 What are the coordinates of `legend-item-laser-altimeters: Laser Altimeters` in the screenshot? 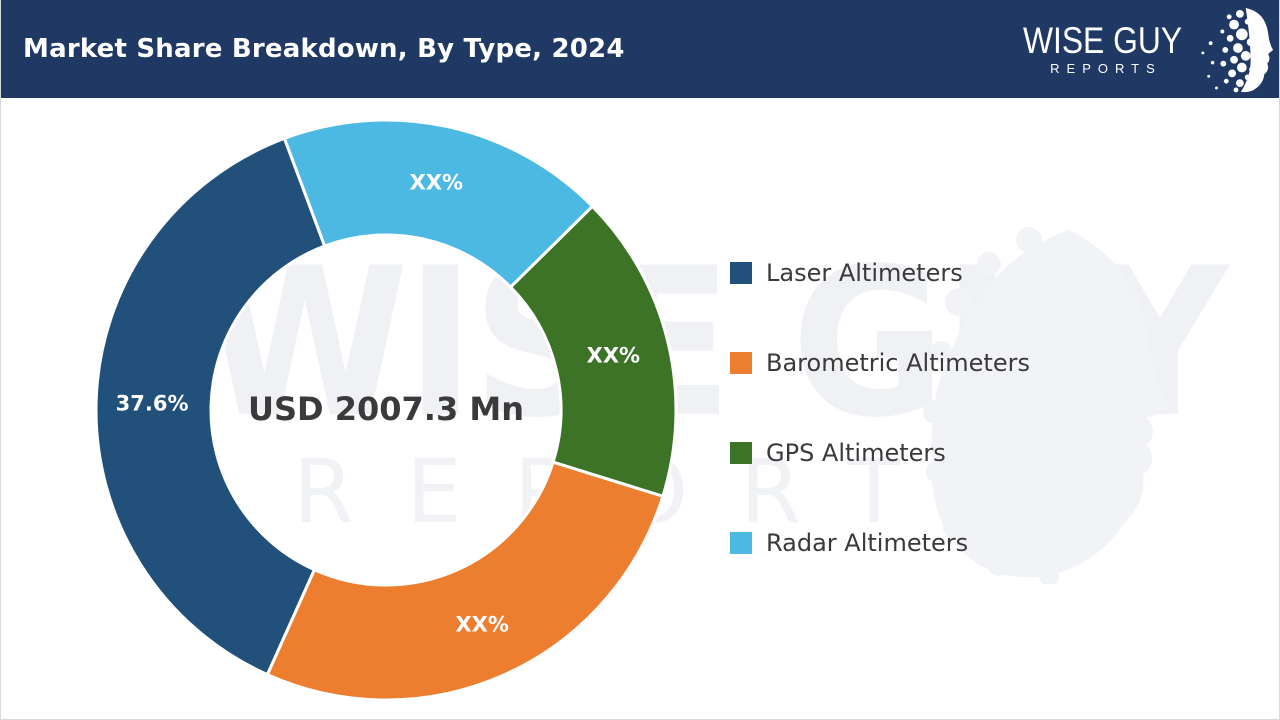 It's located at (880, 273).